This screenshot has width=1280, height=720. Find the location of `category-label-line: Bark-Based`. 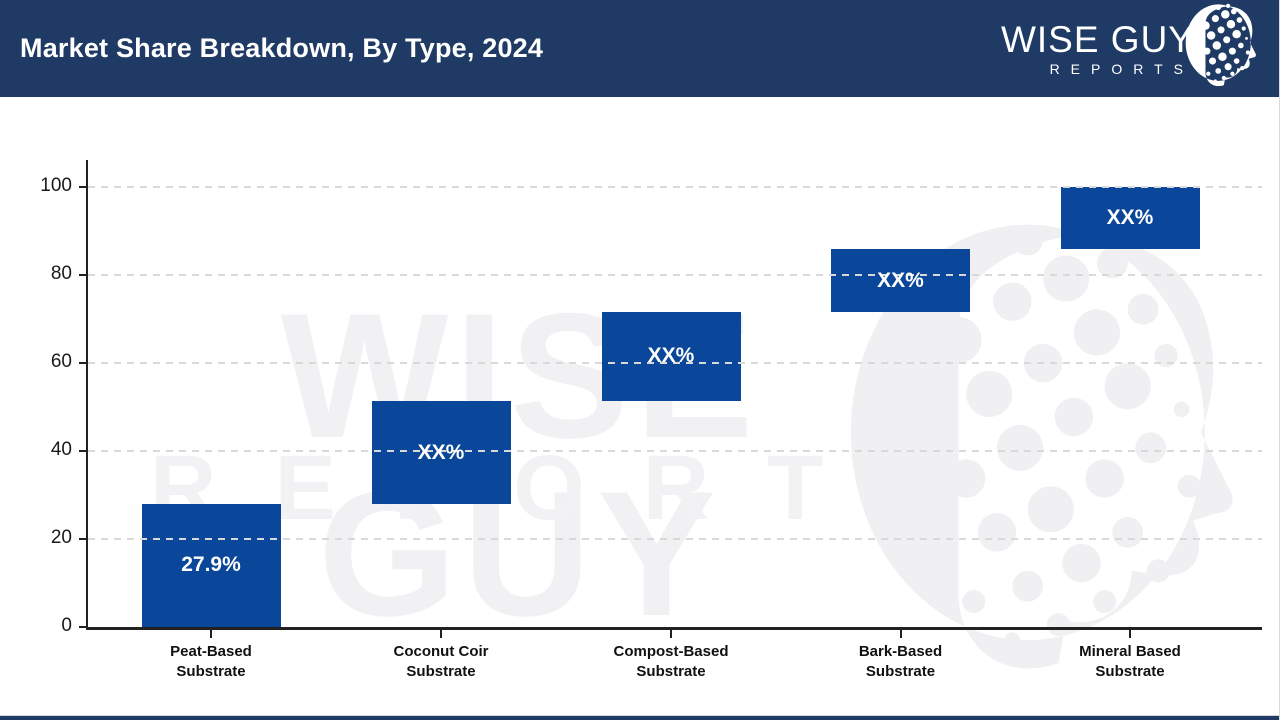

category-label-line: Bark-Based is located at coordinates (900, 651).